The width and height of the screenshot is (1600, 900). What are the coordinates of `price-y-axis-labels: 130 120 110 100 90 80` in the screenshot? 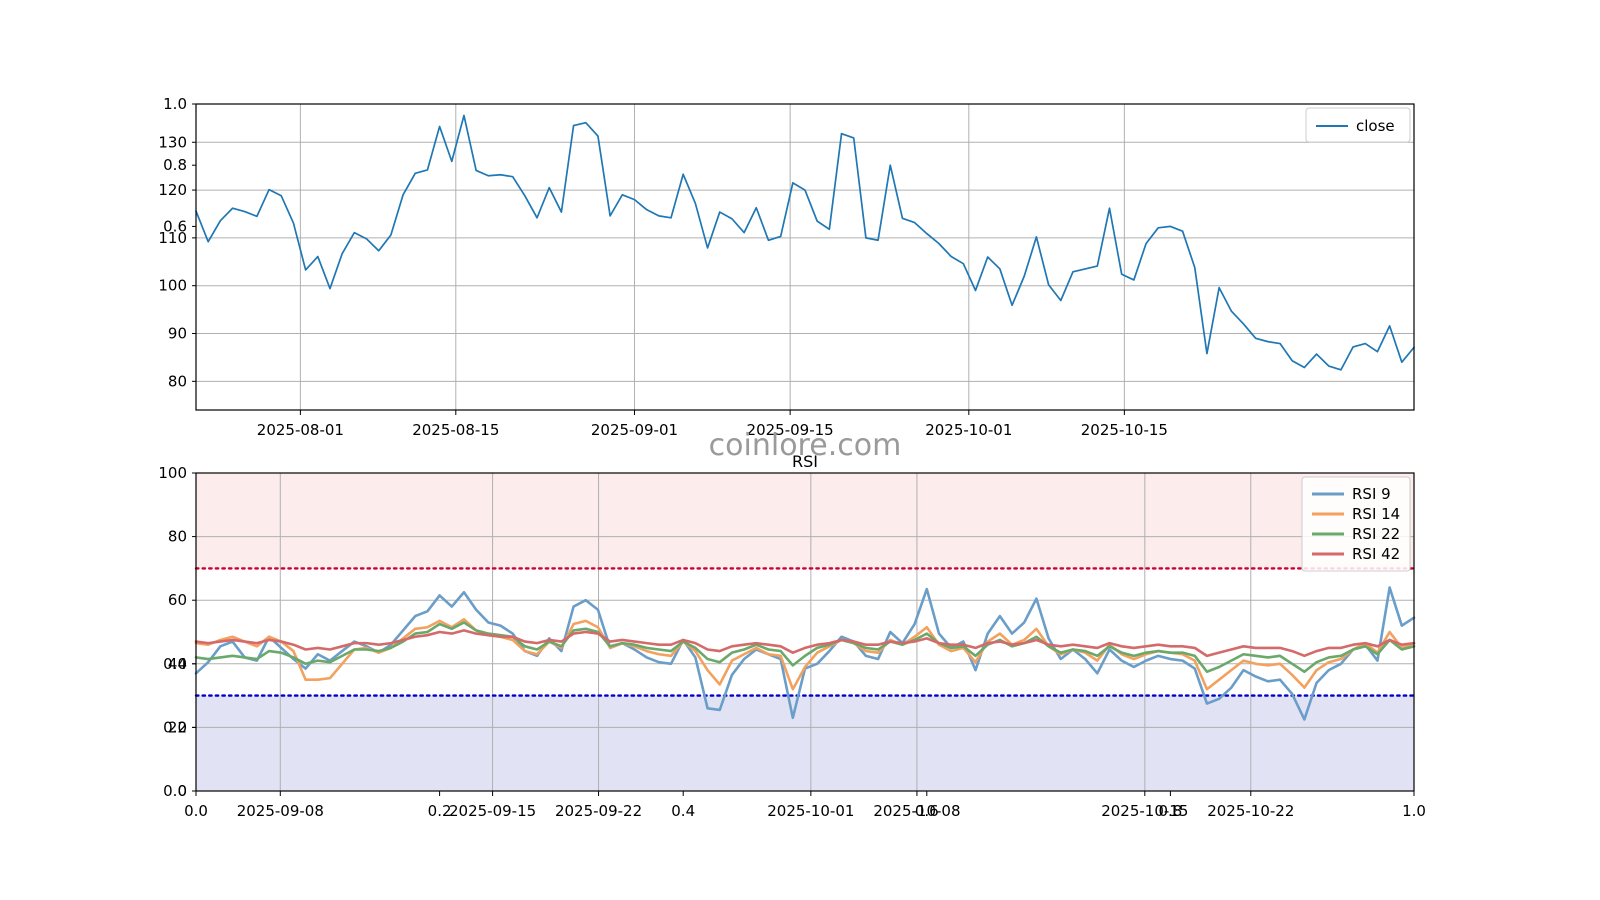 It's located at (172, 261).